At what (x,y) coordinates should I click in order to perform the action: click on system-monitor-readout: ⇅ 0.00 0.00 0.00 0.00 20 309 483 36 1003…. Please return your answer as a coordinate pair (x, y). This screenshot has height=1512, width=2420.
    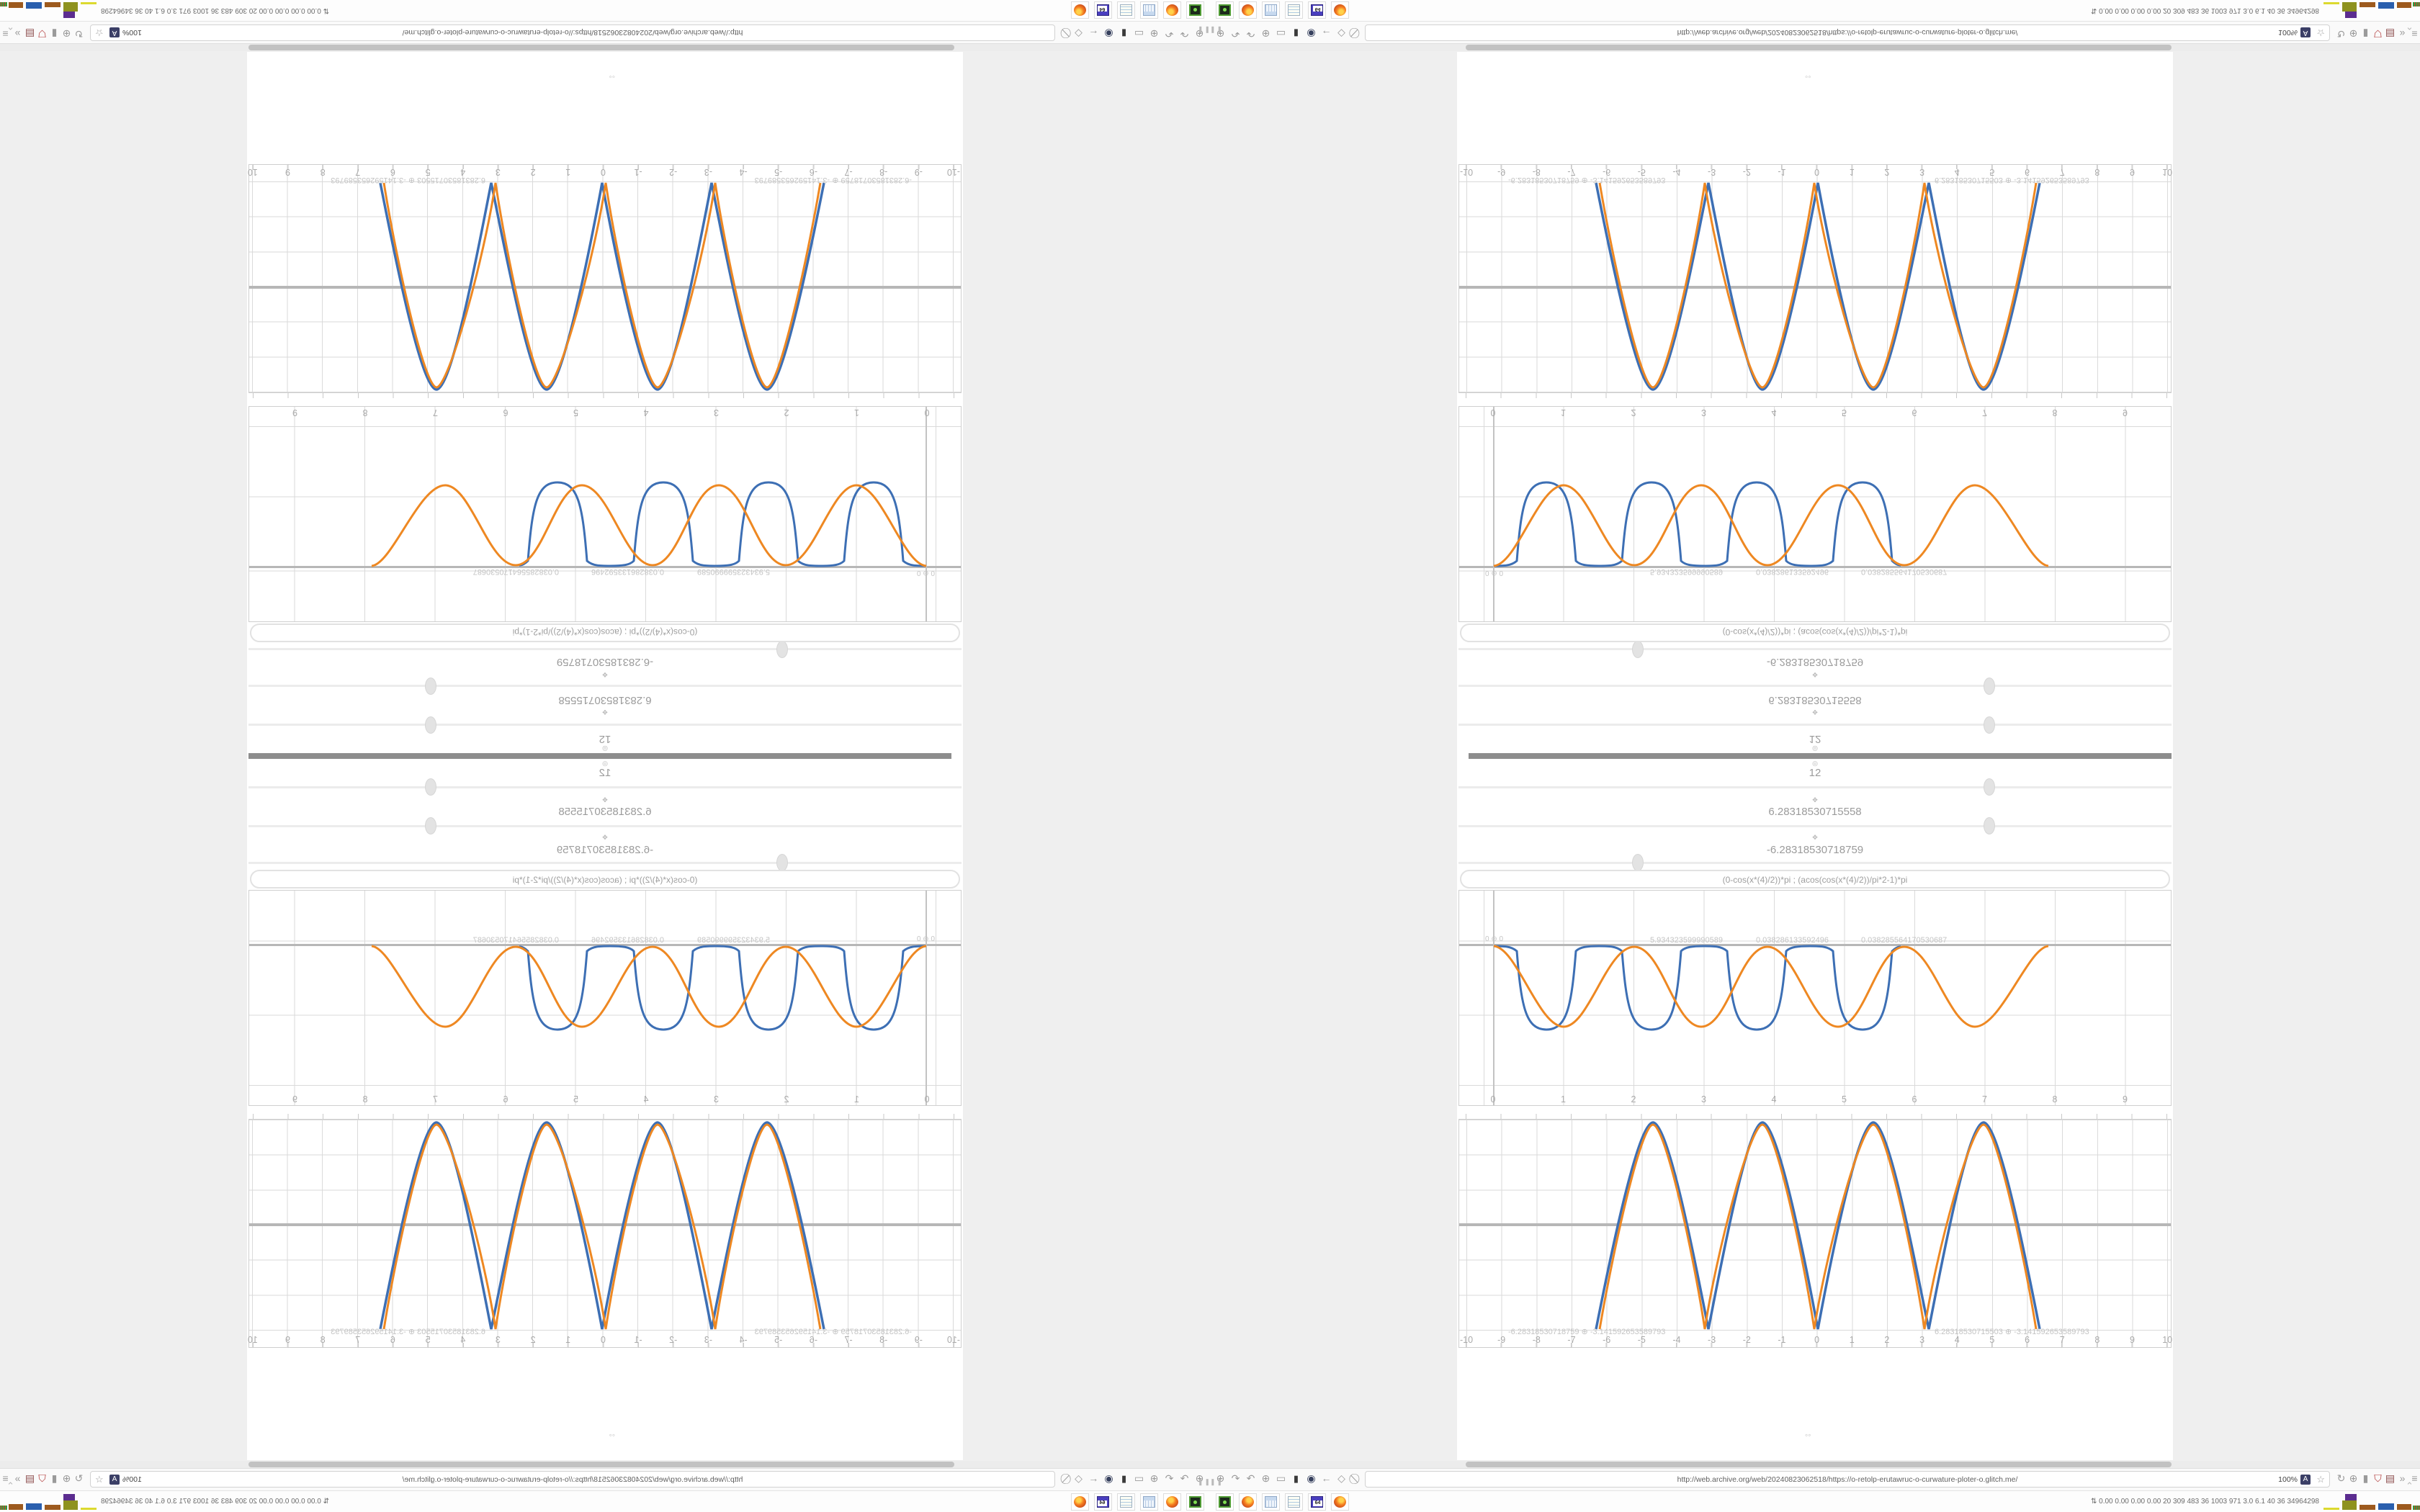
    Looking at the image, I should click on (216, 10).